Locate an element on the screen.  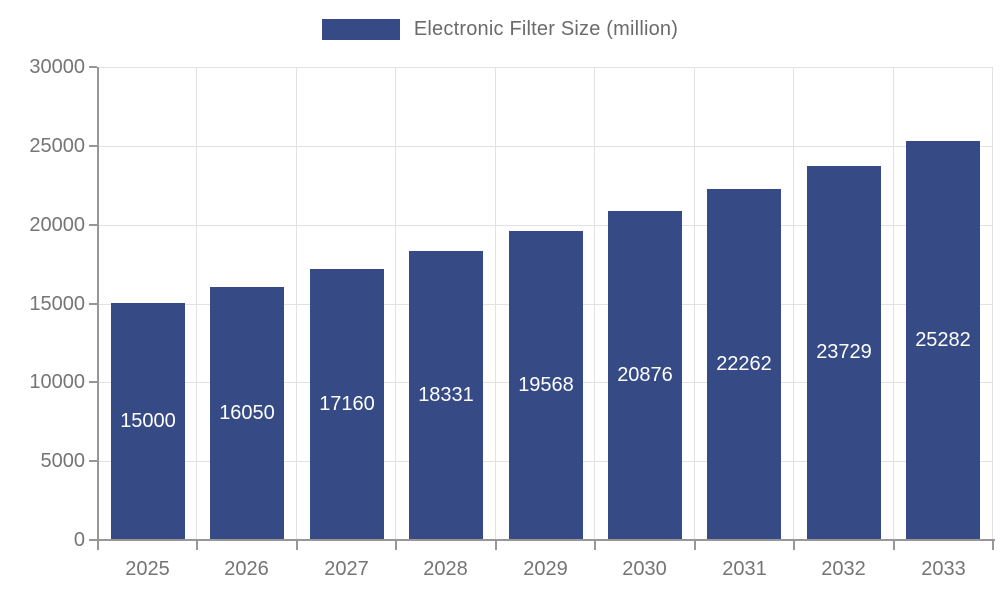
x-axis-label: 2026 is located at coordinates (246, 569).